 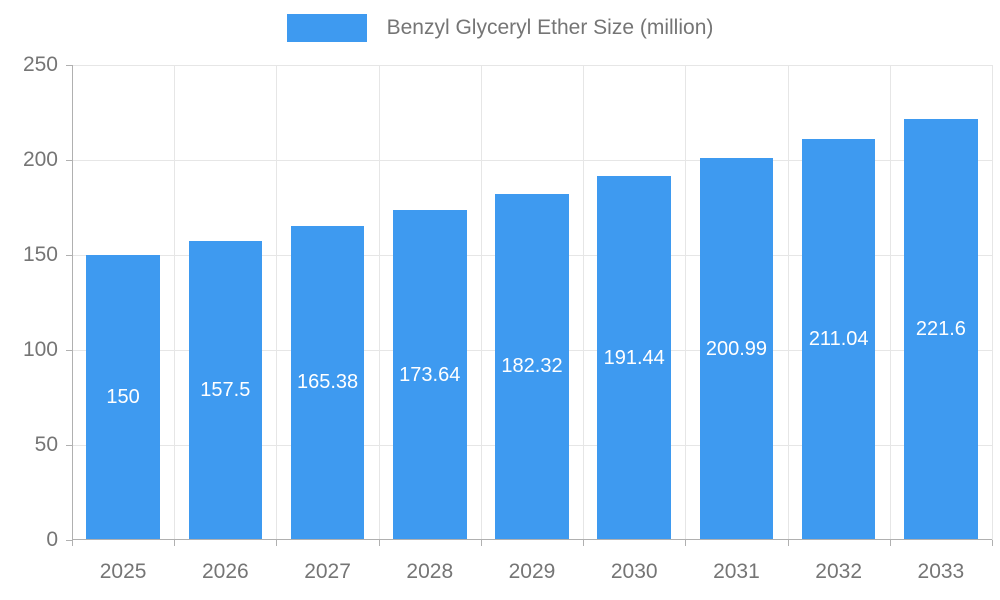 I want to click on legend-swatch, so click(x=326, y=28).